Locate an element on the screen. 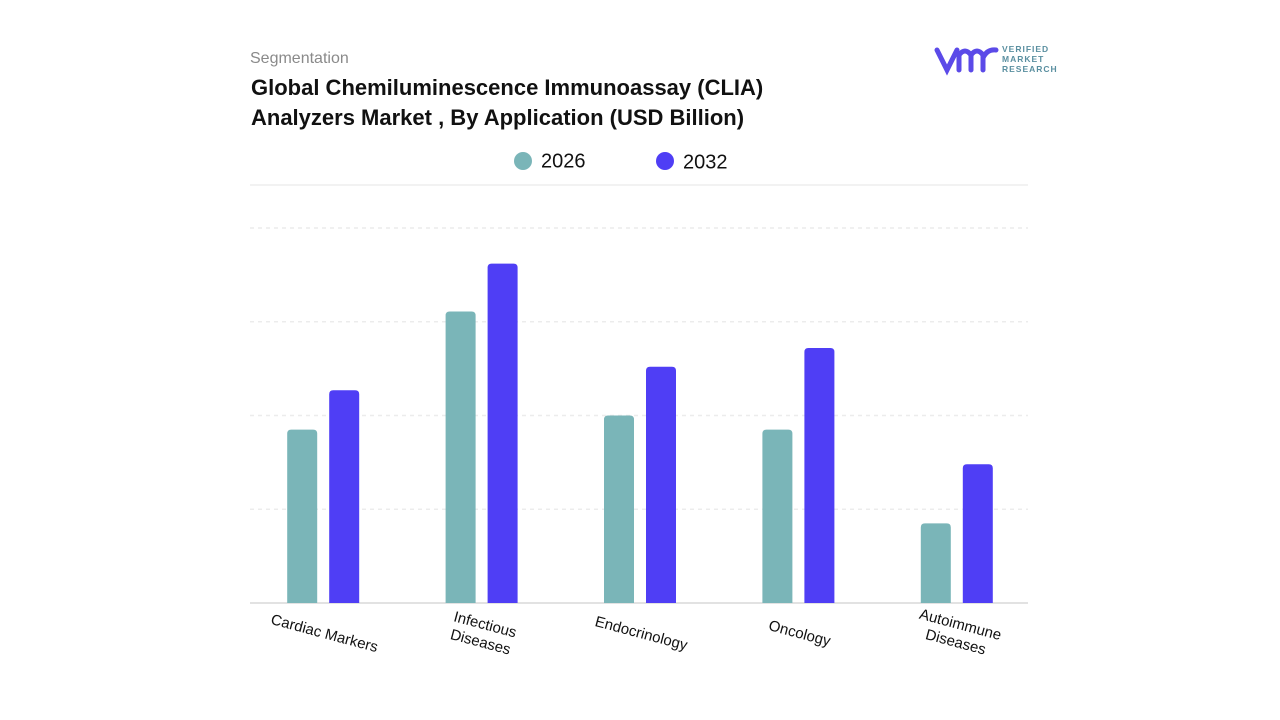  logo-text: VERIFIED is located at coordinates (1025, 49).